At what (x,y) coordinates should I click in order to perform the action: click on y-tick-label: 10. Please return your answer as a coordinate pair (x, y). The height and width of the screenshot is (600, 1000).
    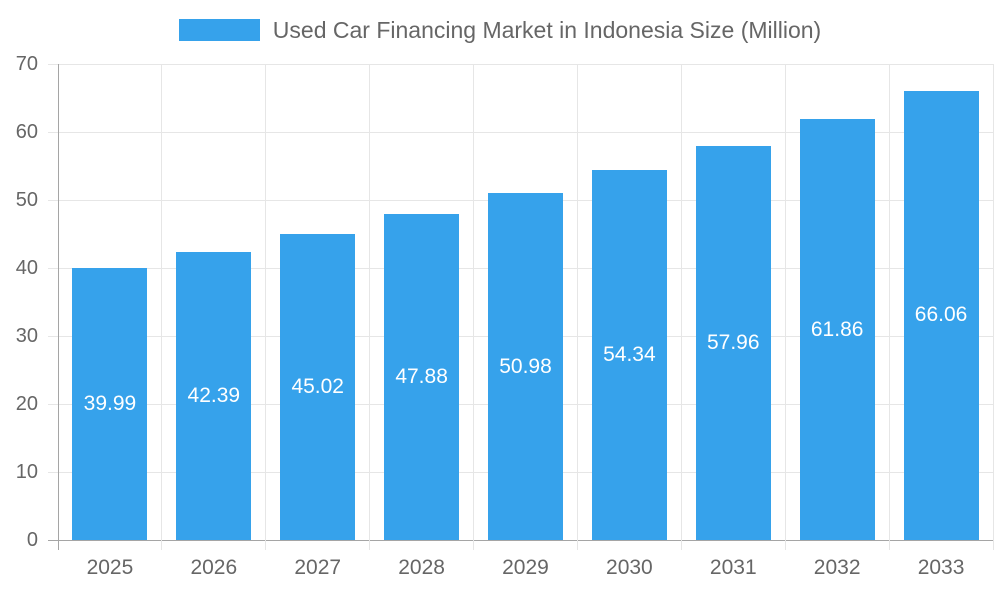
    Looking at the image, I should click on (26, 472).